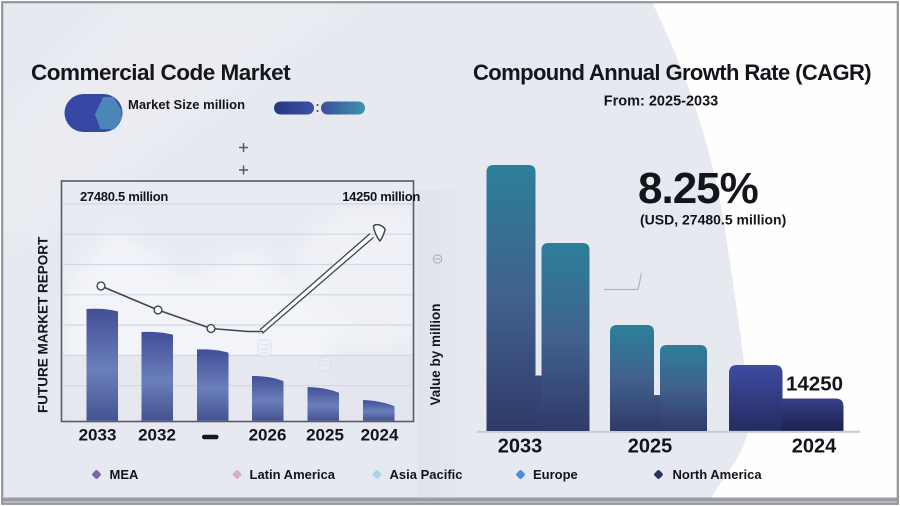  What do you see at coordinates (713, 220) in the screenshot?
I see `svg-text: (USD, 27480.5 million)` at bounding box center [713, 220].